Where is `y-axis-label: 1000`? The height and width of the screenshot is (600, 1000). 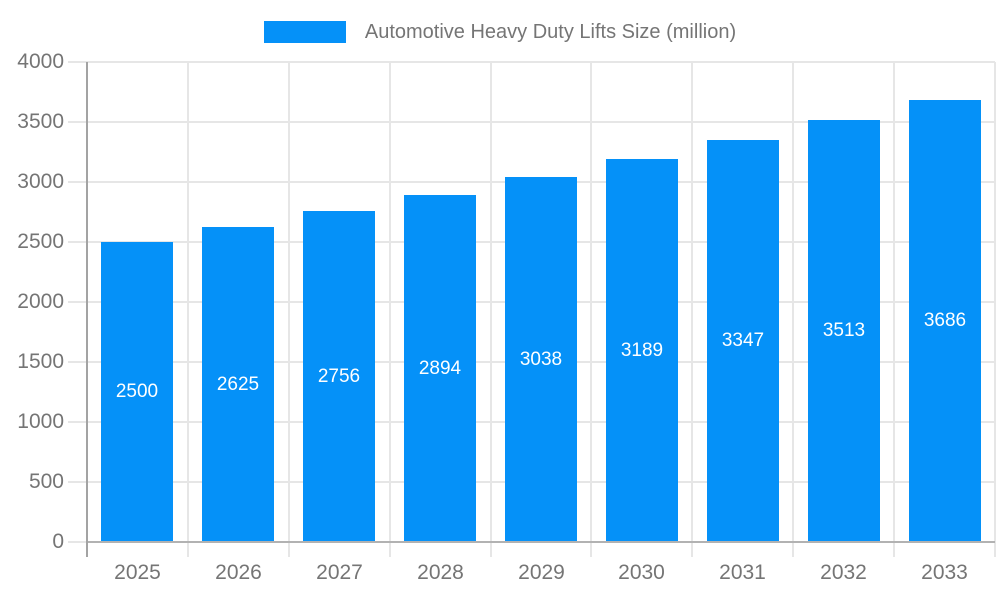
y-axis-label: 1000 is located at coordinates (40, 421).